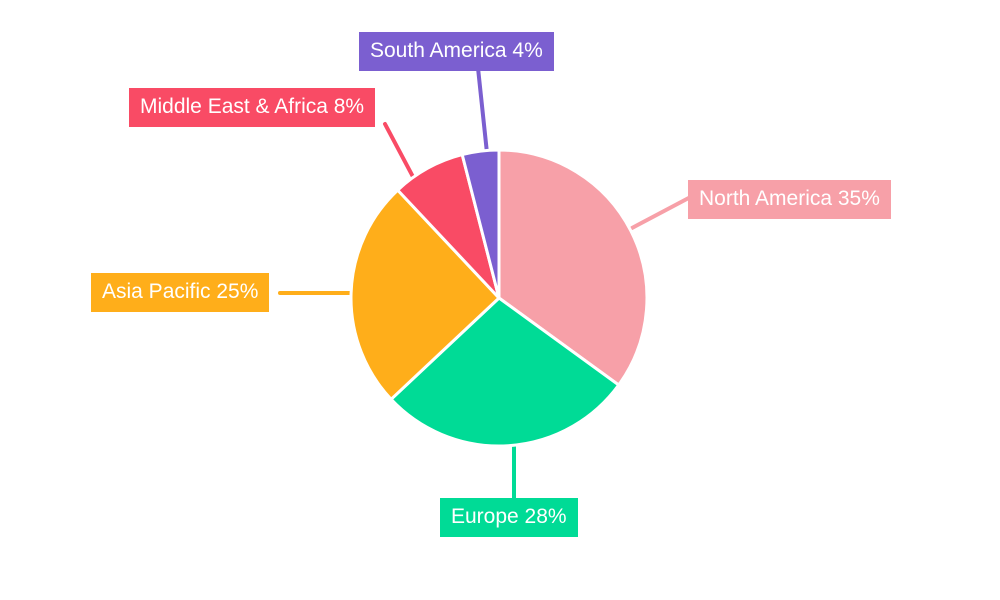  Describe the element at coordinates (509, 517) in the screenshot. I see `pie-label-europe: Europe 28%` at that location.